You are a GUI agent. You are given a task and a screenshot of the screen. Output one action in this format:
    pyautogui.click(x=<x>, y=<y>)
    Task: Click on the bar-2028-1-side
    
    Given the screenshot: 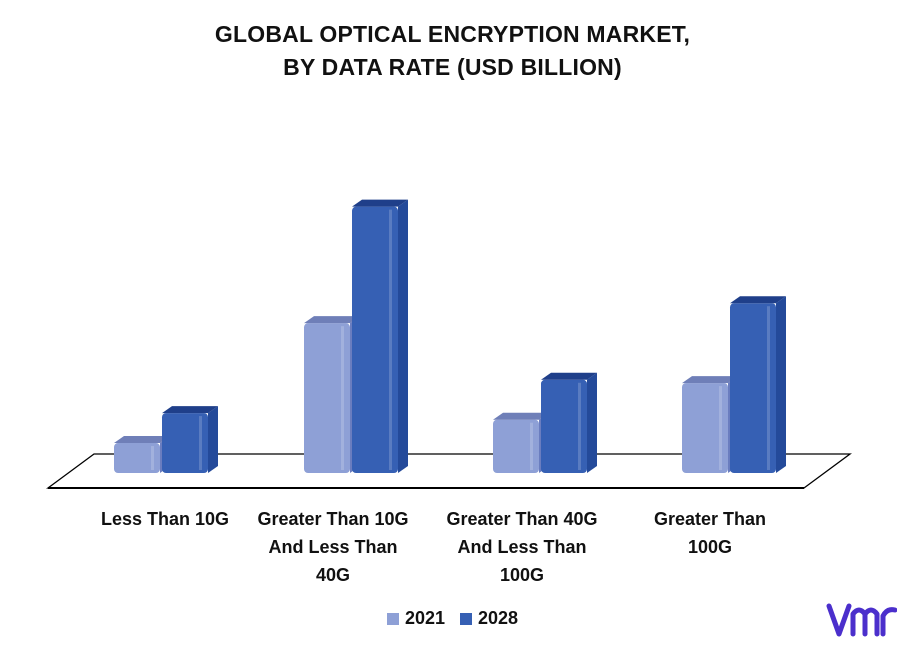 What is the action you would take?
    pyautogui.click(x=403, y=336)
    